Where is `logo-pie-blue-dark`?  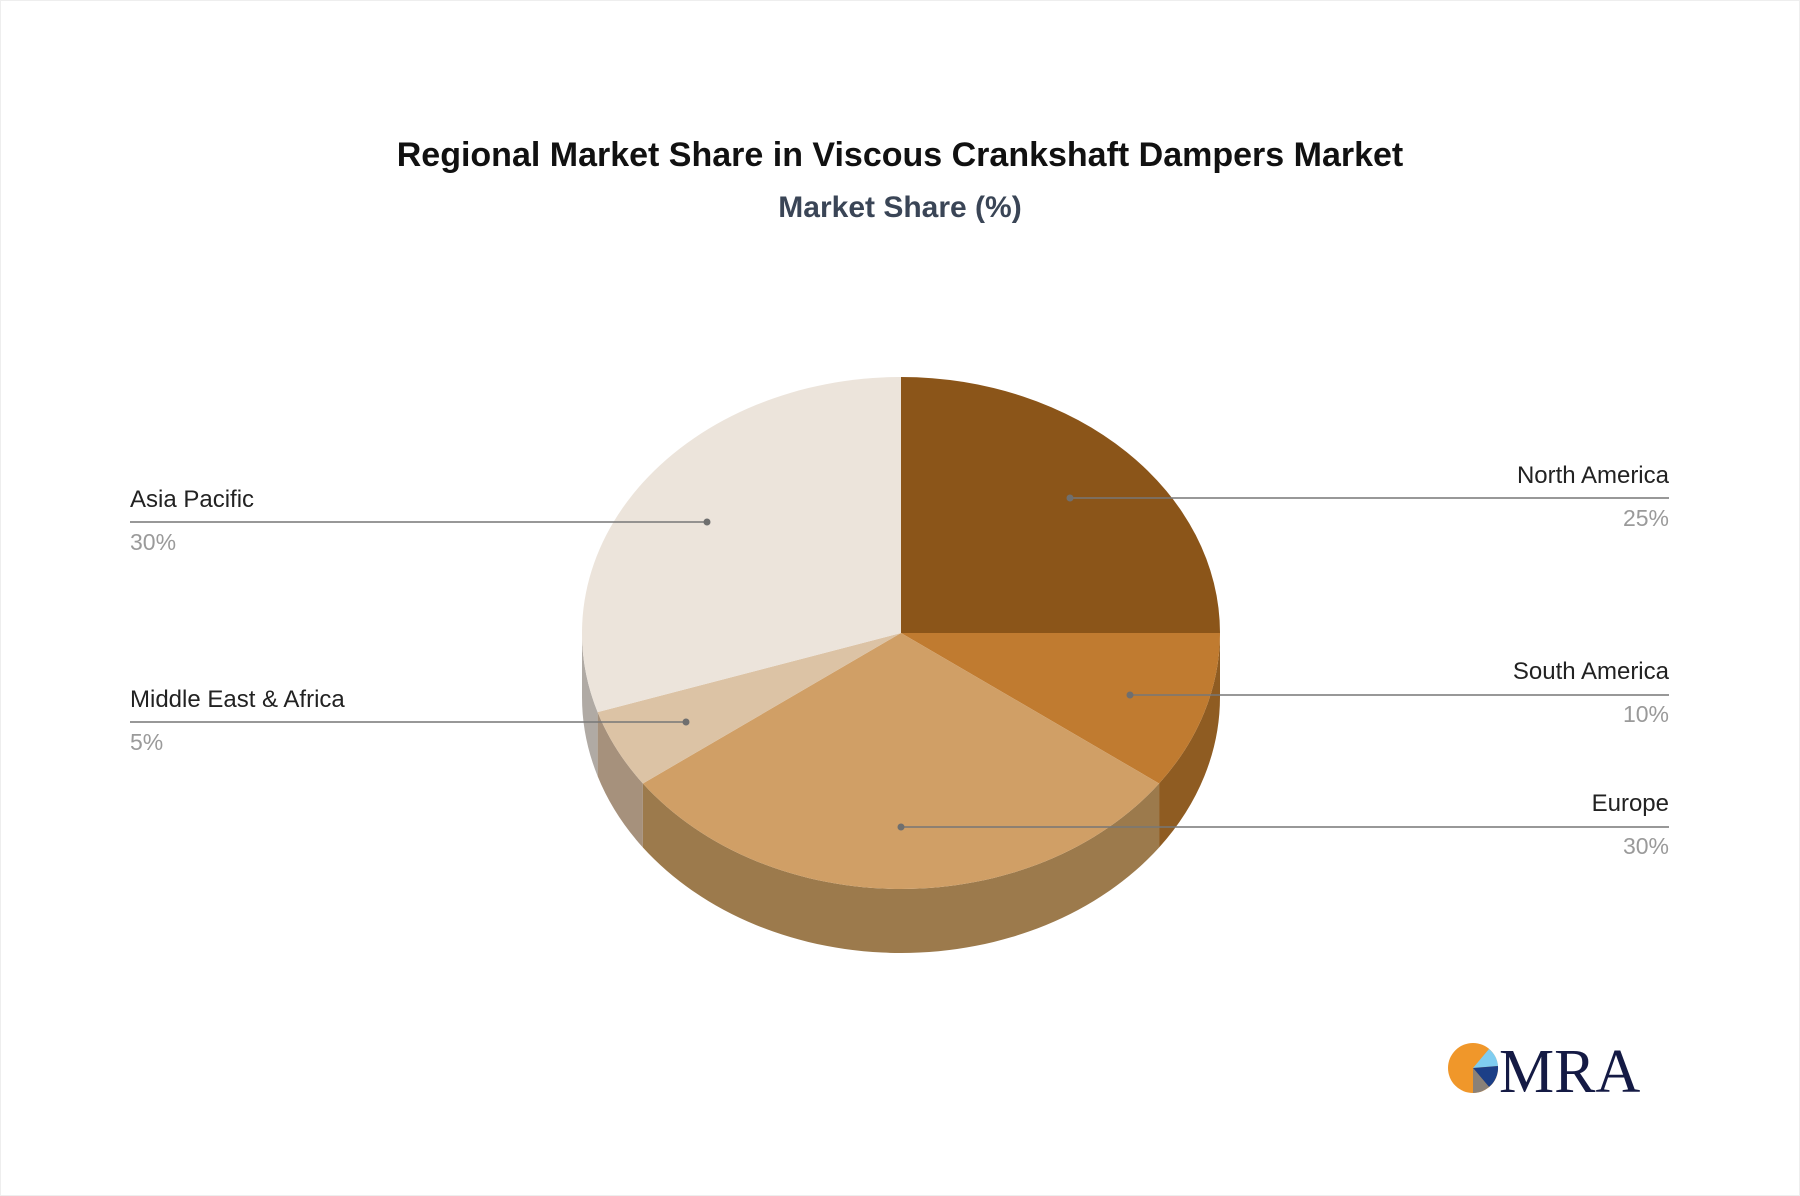
logo-pie-blue-dark is located at coordinates (1486, 1076).